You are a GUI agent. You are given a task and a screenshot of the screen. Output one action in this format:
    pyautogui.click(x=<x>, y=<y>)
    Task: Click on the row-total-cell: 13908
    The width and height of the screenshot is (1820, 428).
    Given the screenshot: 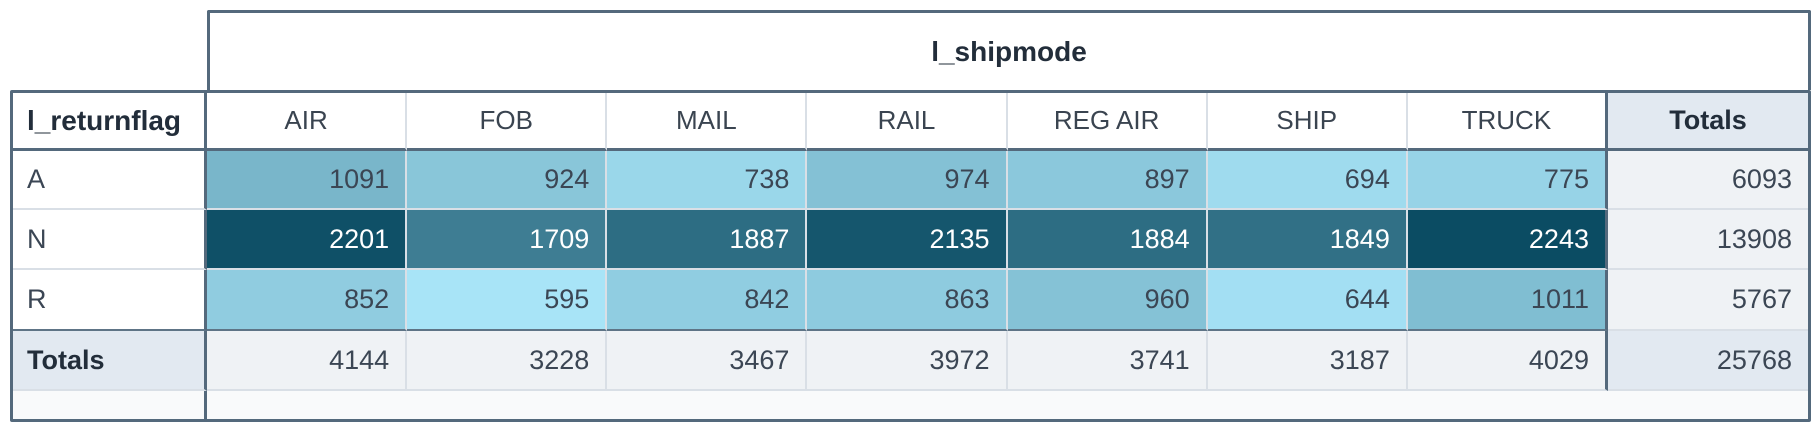 What is the action you would take?
    pyautogui.click(x=1707, y=240)
    